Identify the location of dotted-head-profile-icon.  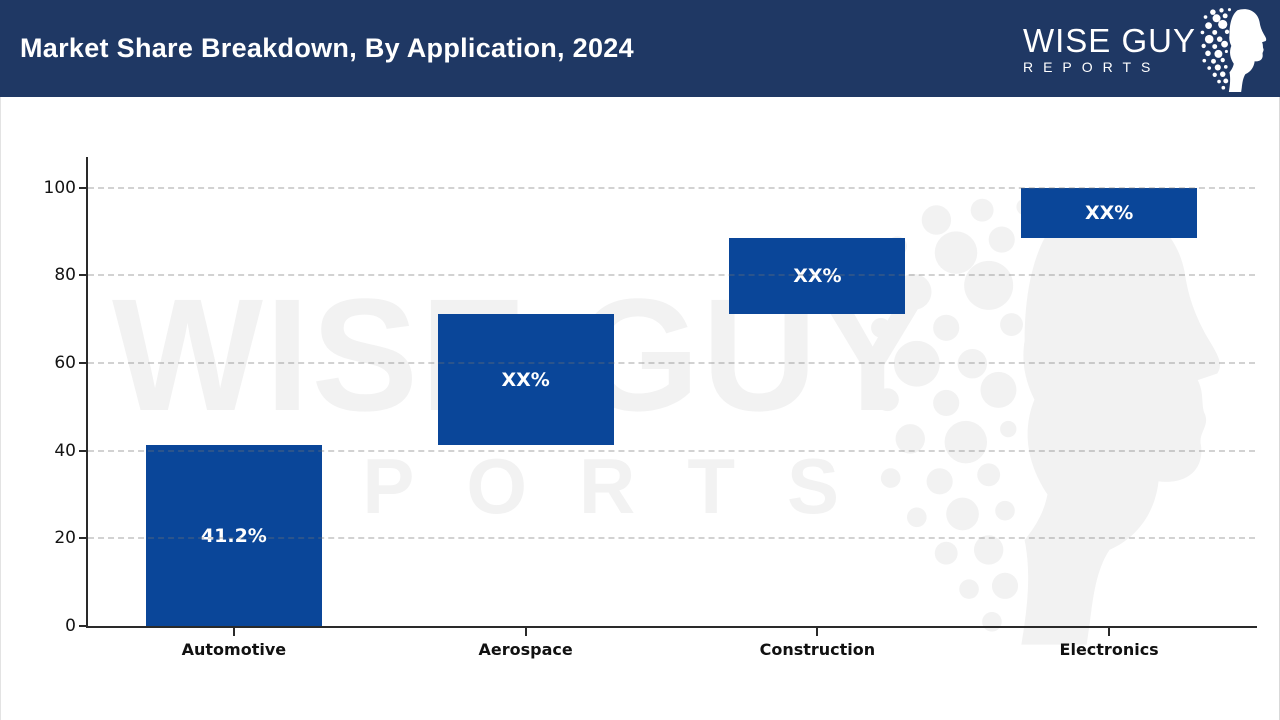
(1235, 49).